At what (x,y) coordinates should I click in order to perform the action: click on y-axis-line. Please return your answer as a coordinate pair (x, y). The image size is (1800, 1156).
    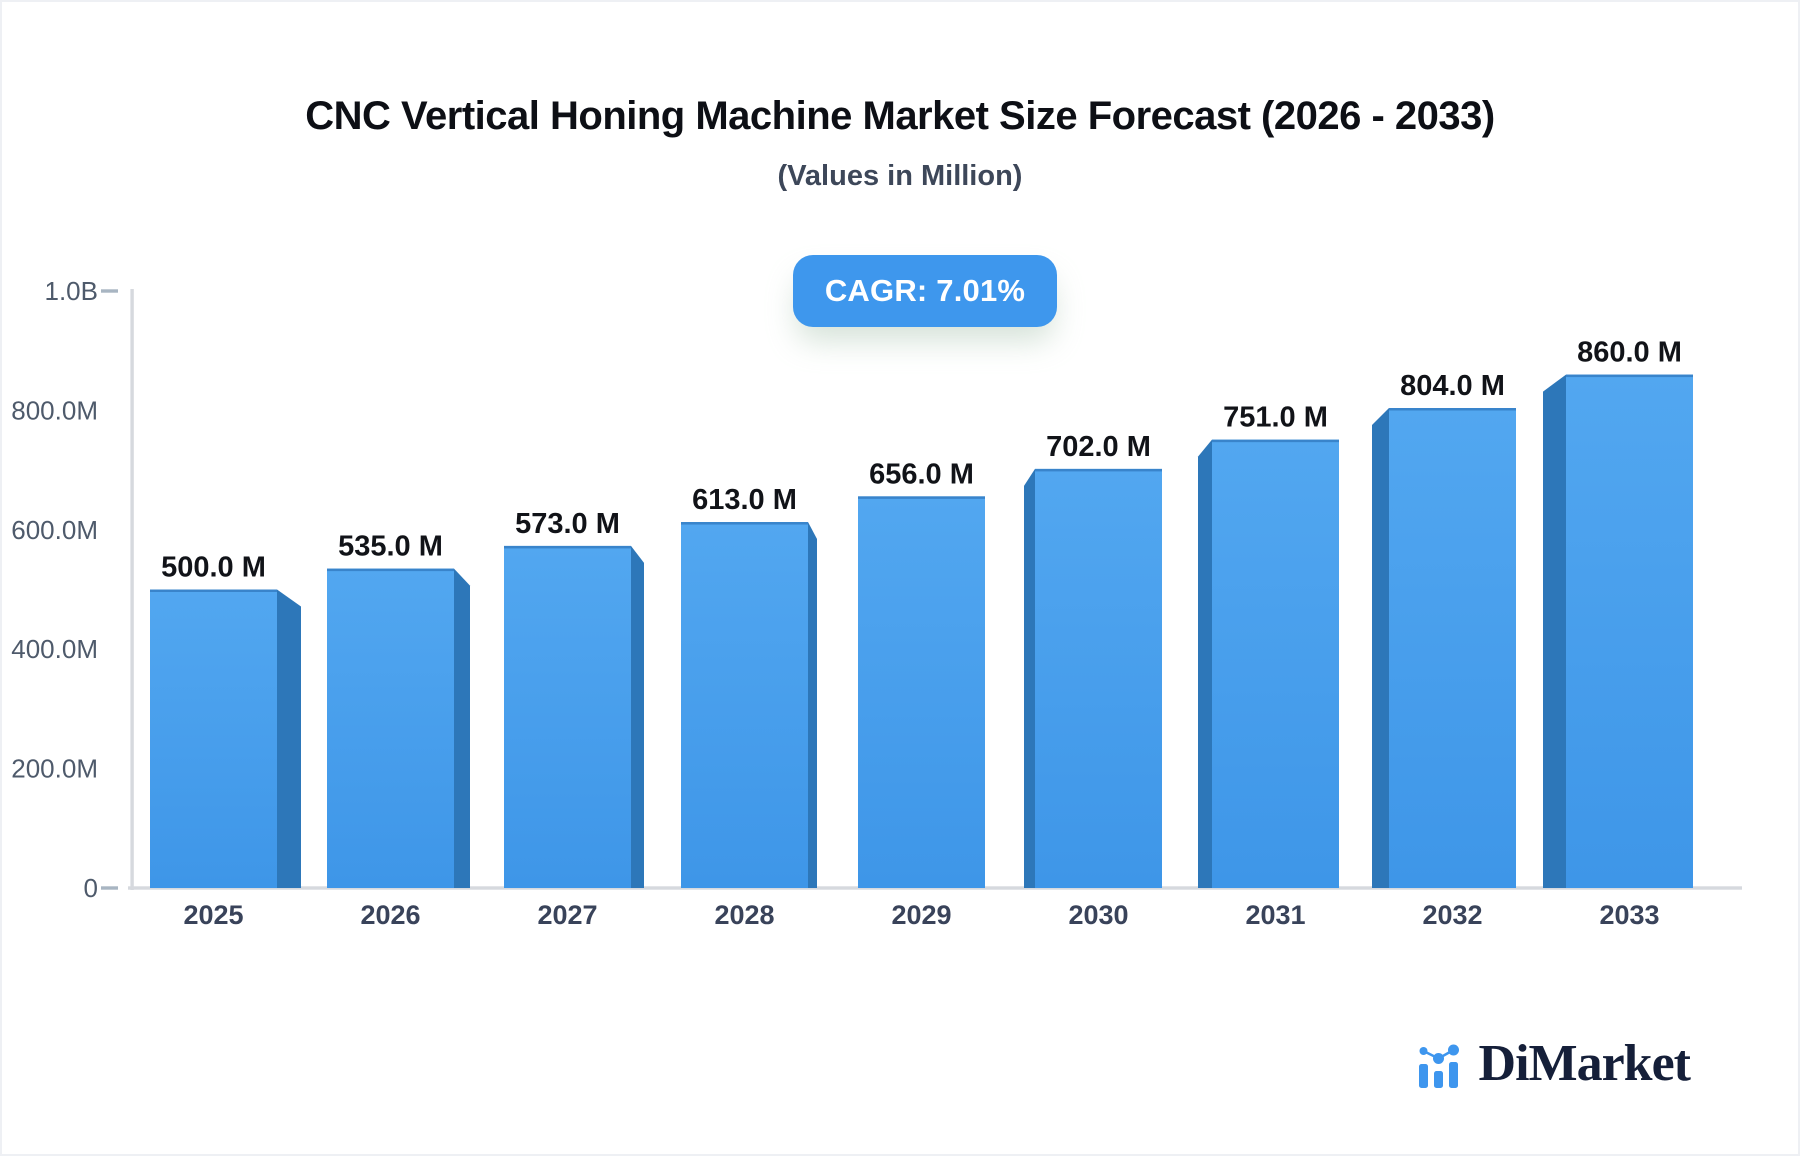
    Looking at the image, I should click on (132, 589).